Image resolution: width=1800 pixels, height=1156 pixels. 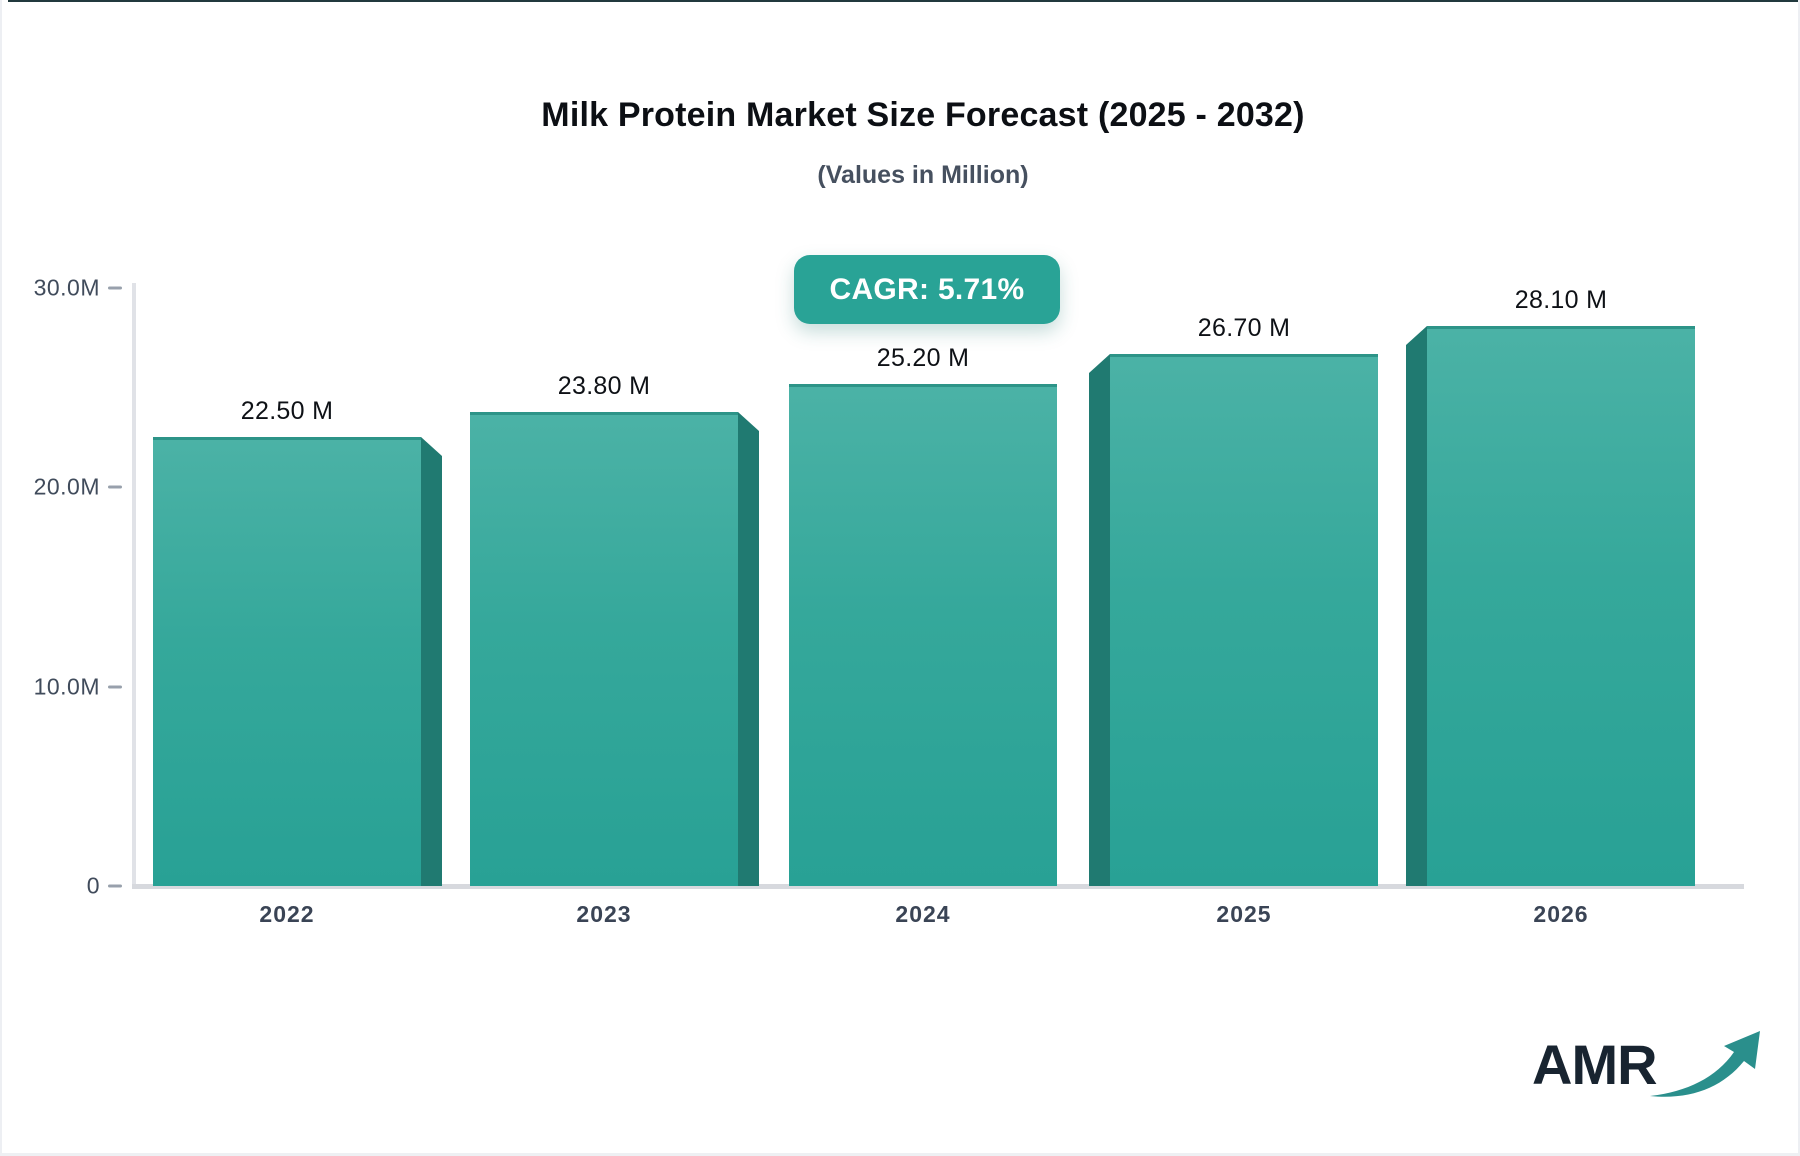 What do you see at coordinates (604, 914) in the screenshot?
I see `x-axis-tick-label: 2023` at bounding box center [604, 914].